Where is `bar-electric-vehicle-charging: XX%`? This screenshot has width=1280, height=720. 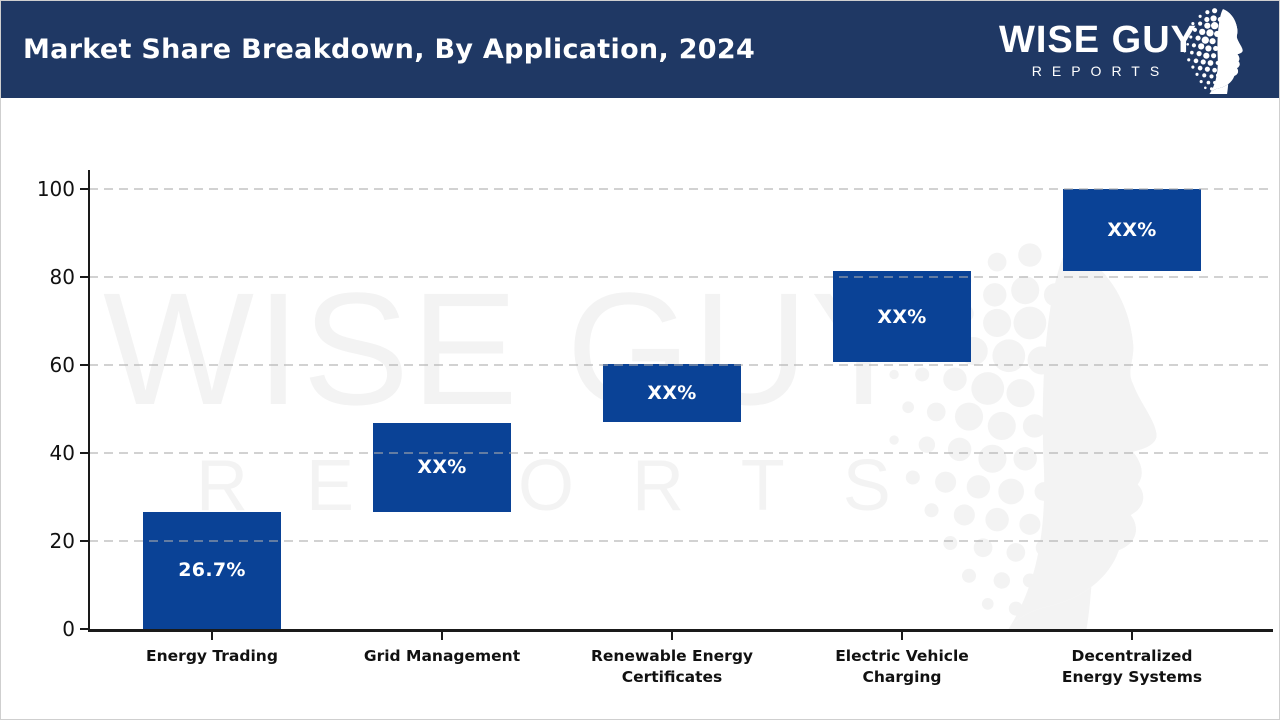
bar-electric-vehicle-charging: XX% is located at coordinates (902, 316).